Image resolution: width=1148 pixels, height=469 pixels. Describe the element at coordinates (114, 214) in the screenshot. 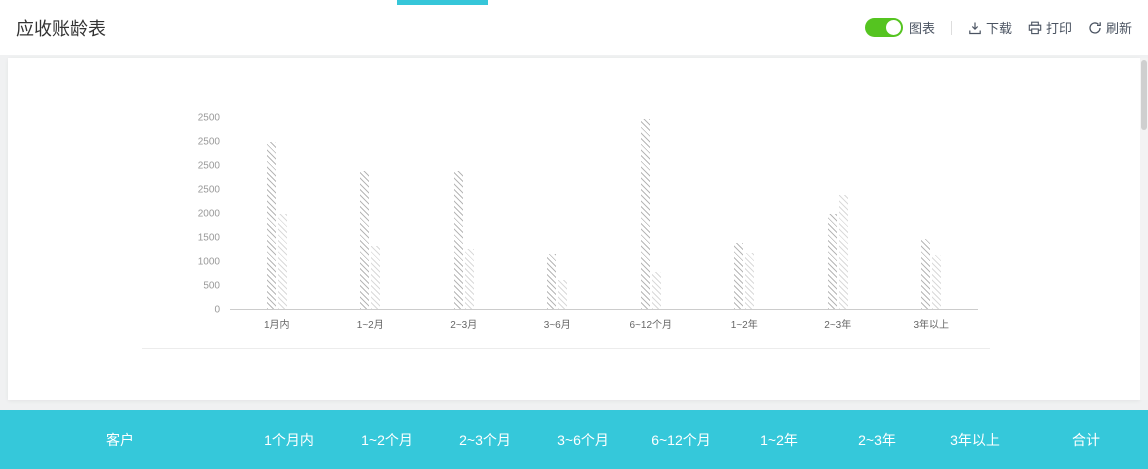

I see `chart-y-axis: 2500 2500 2500 2500 2000 1500 1000 500 0` at that location.